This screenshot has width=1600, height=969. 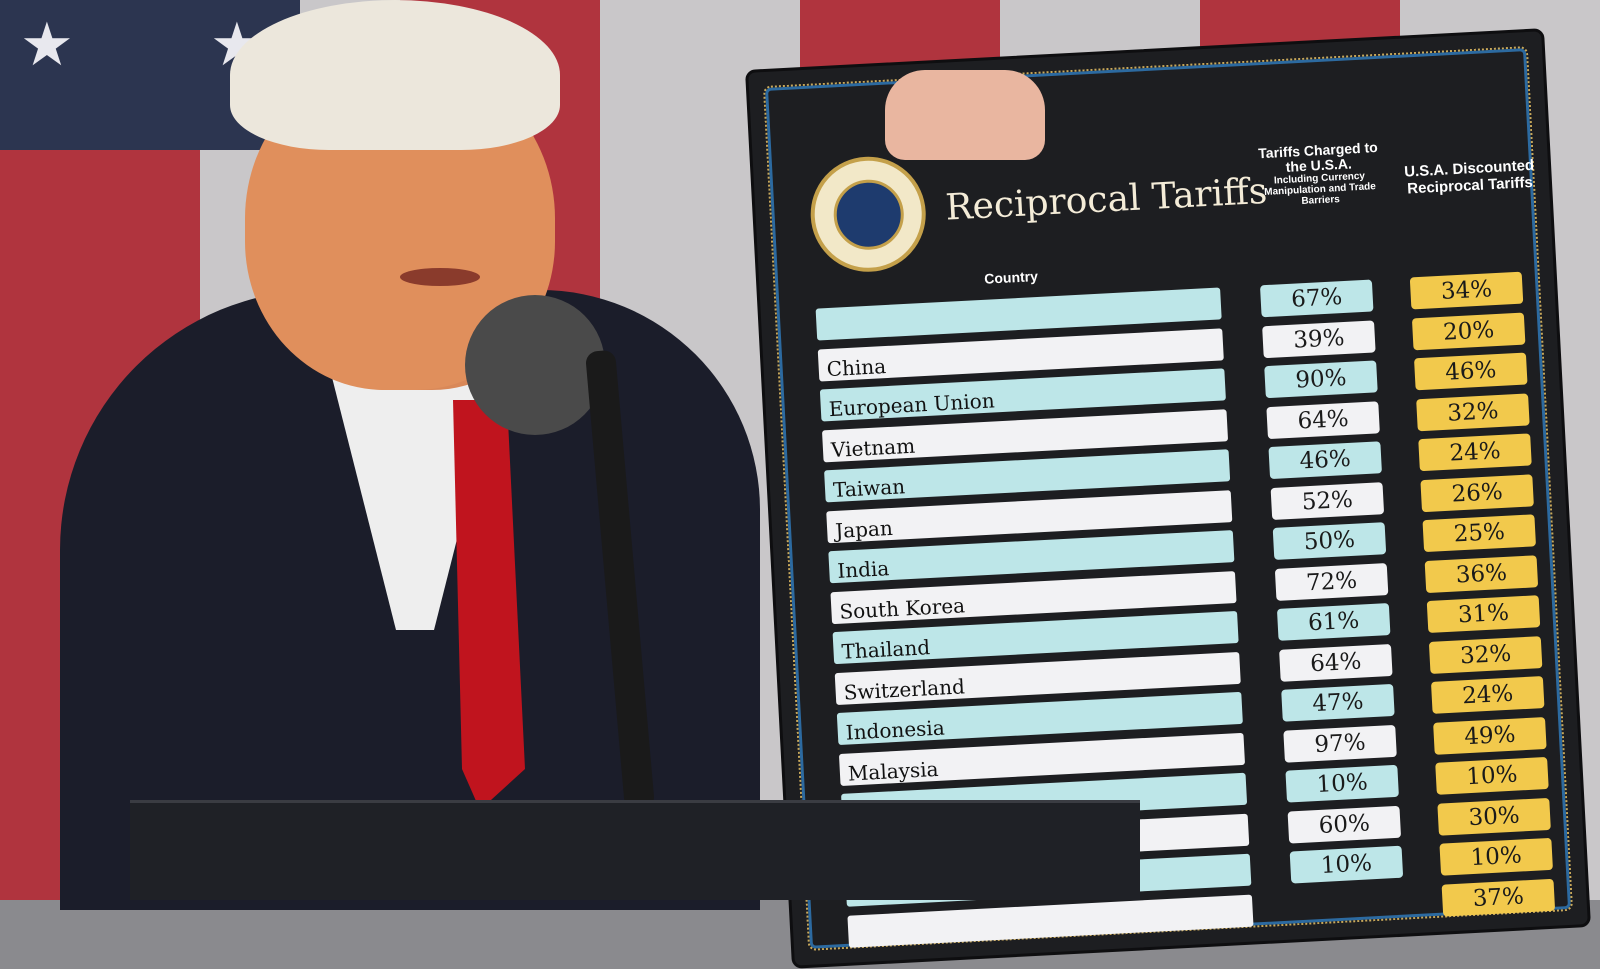 What do you see at coordinates (1477, 492) in the screenshot?
I see `discounted-tariff-cell: 26%` at bounding box center [1477, 492].